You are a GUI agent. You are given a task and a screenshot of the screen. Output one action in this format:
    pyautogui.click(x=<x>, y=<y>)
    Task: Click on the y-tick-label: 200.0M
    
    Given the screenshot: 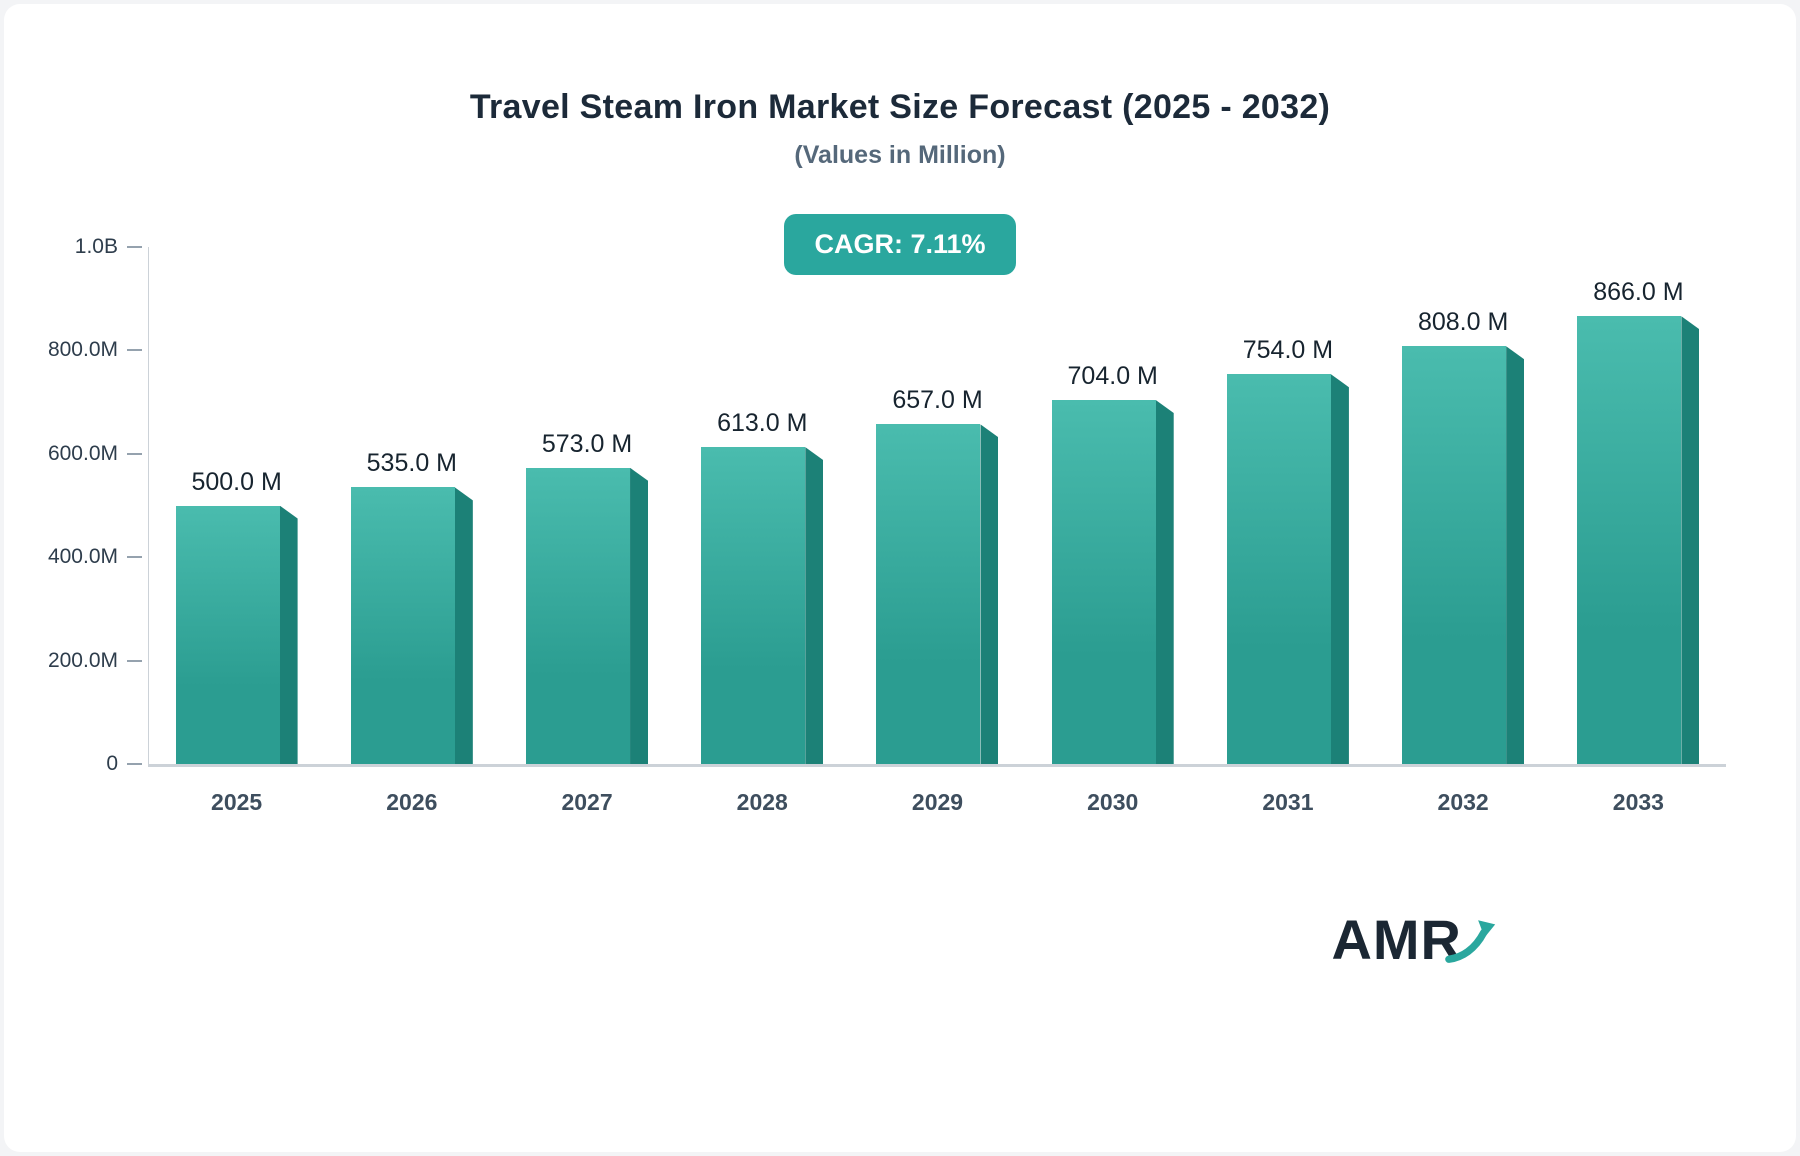 What is the action you would take?
    pyautogui.click(x=82, y=660)
    